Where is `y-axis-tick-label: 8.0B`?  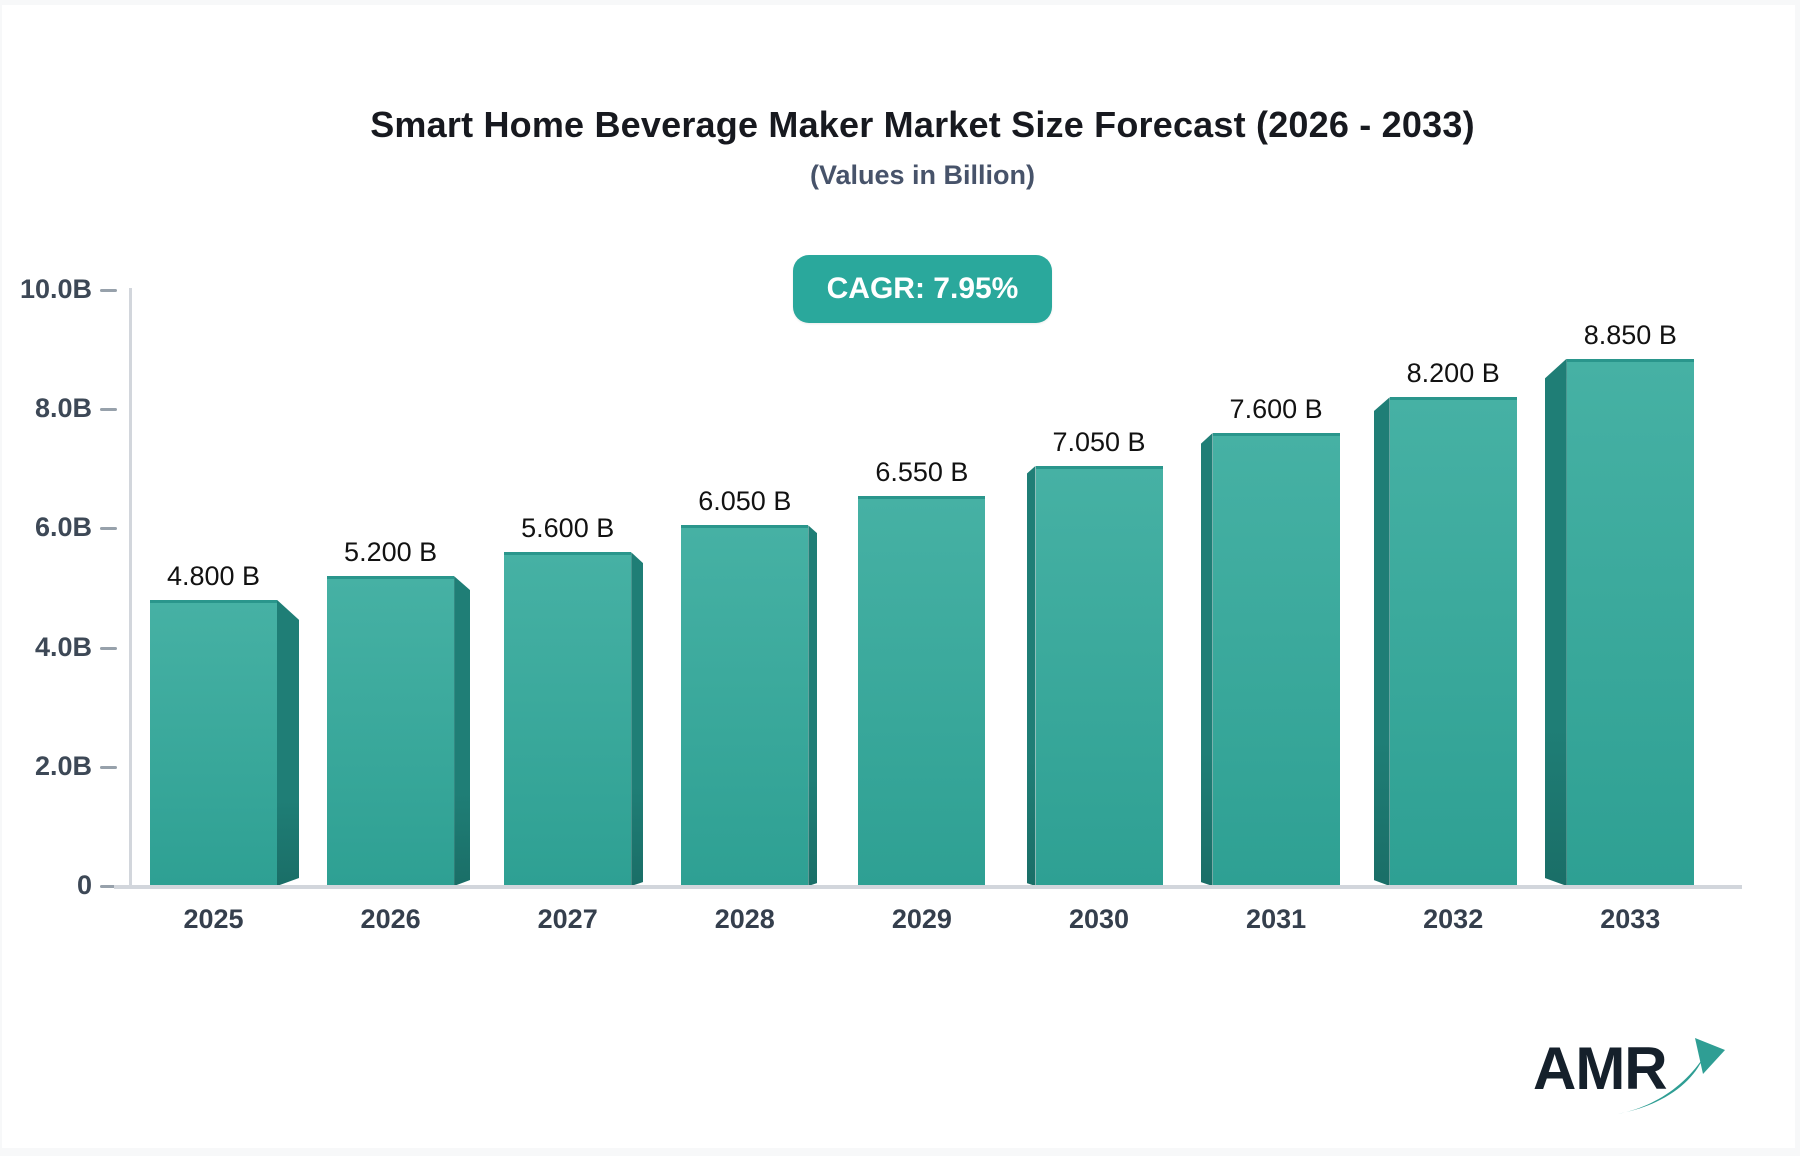 y-axis-tick-label: 8.0B is located at coordinates (63, 408).